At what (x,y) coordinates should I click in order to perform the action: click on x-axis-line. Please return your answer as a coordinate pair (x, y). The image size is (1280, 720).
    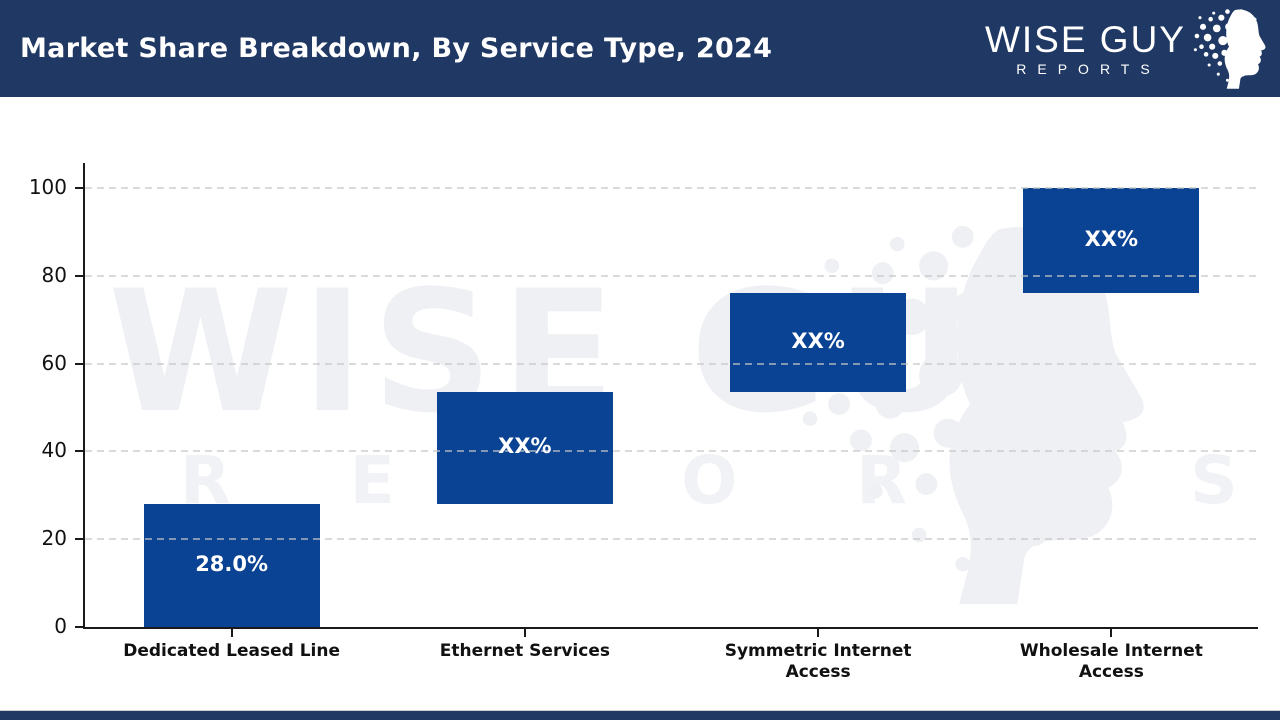
    Looking at the image, I should click on (670, 628).